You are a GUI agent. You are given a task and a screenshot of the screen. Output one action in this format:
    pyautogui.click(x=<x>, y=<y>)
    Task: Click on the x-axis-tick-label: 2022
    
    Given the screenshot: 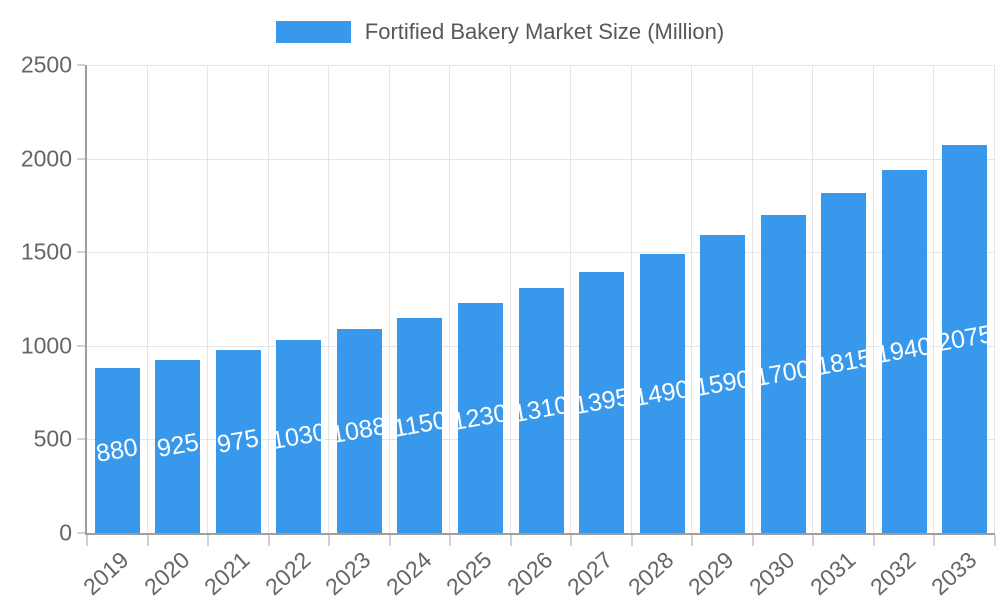 What is the action you would take?
    pyautogui.click(x=287, y=573)
    